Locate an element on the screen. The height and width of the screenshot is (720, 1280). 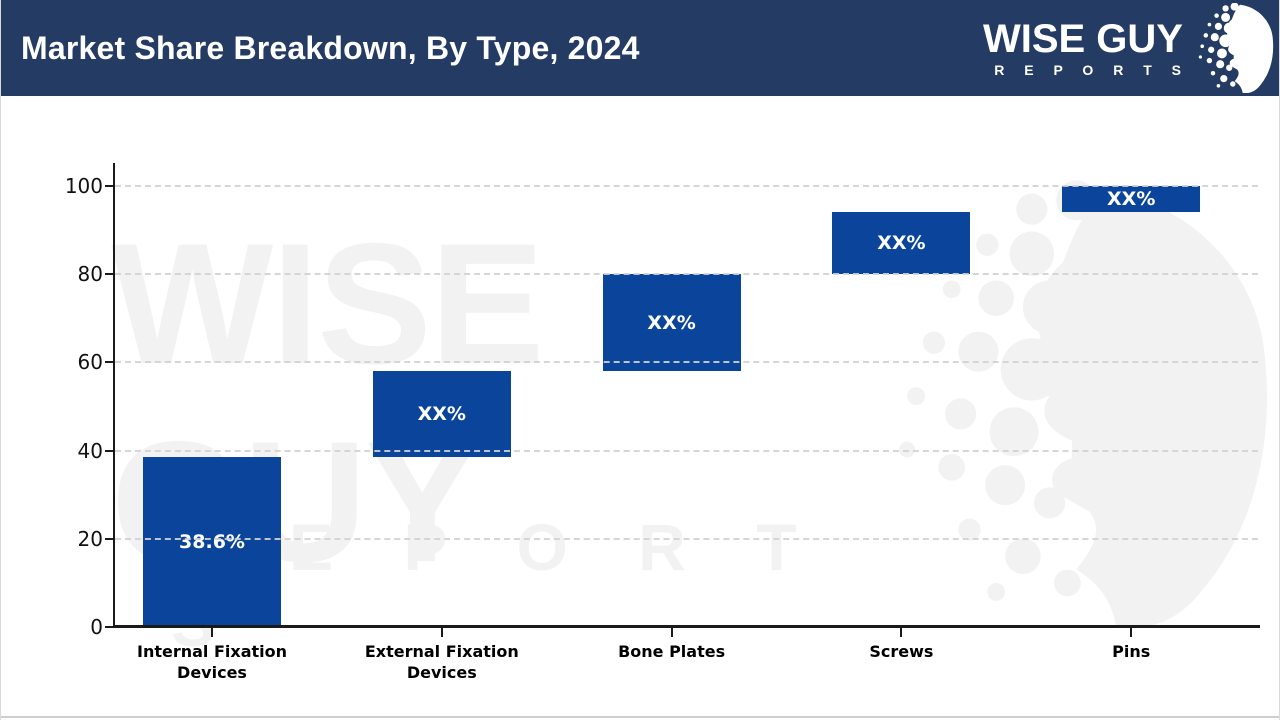
bar-internal-fixation-devices: 38.6% is located at coordinates (212, 541).